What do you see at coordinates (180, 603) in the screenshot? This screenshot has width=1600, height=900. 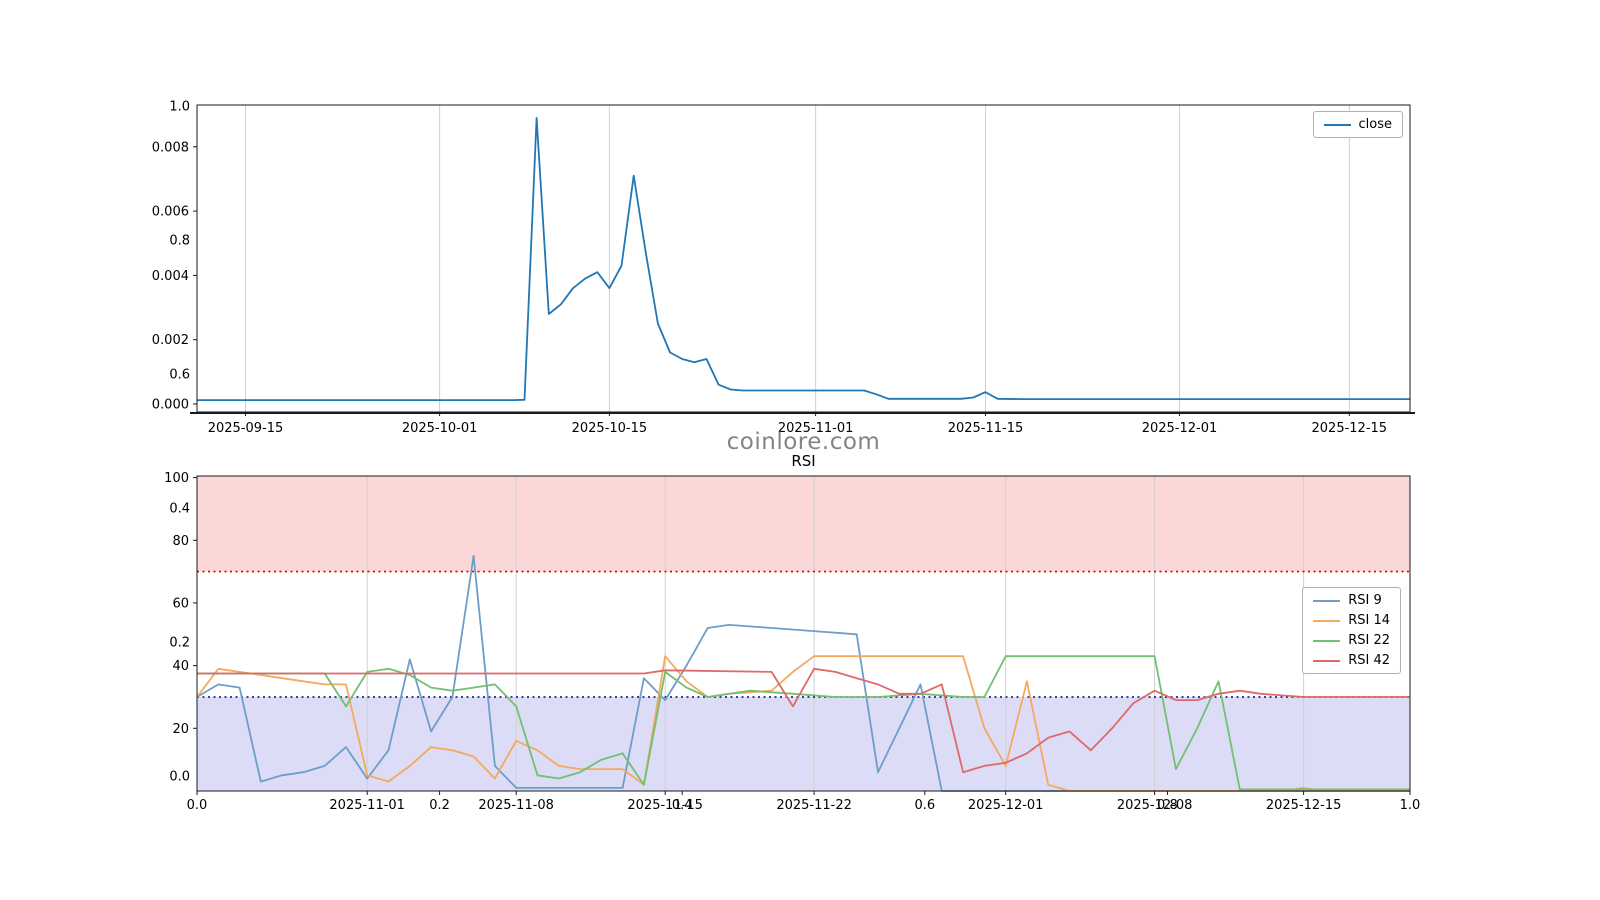 I see `svg-text: 60` at bounding box center [180, 603].